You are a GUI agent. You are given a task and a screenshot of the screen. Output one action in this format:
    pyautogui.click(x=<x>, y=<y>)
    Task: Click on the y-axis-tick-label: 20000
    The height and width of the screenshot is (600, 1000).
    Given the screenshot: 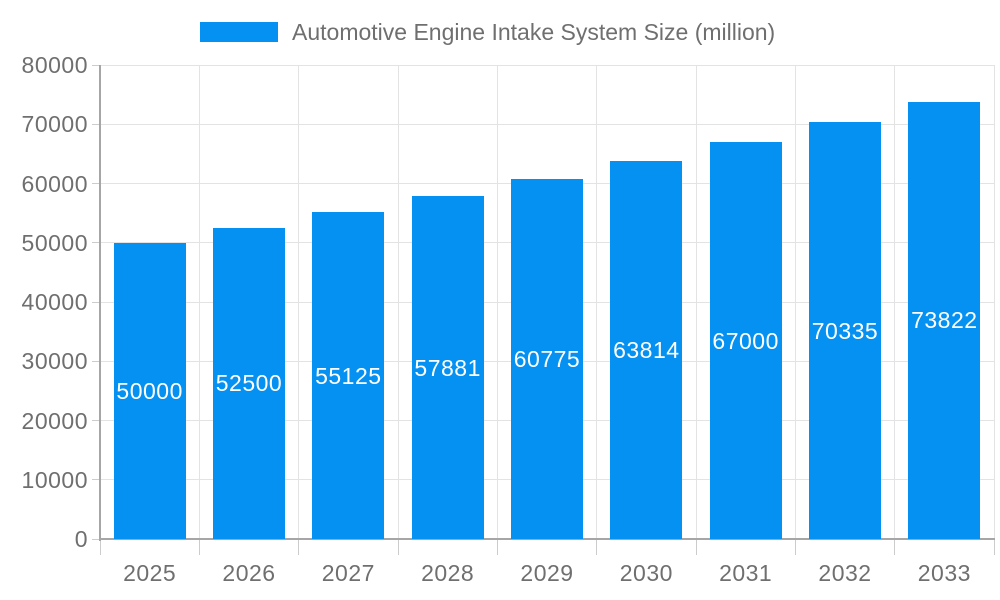 What is the action you would take?
    pyautogui.click(x=54, y=420)
    